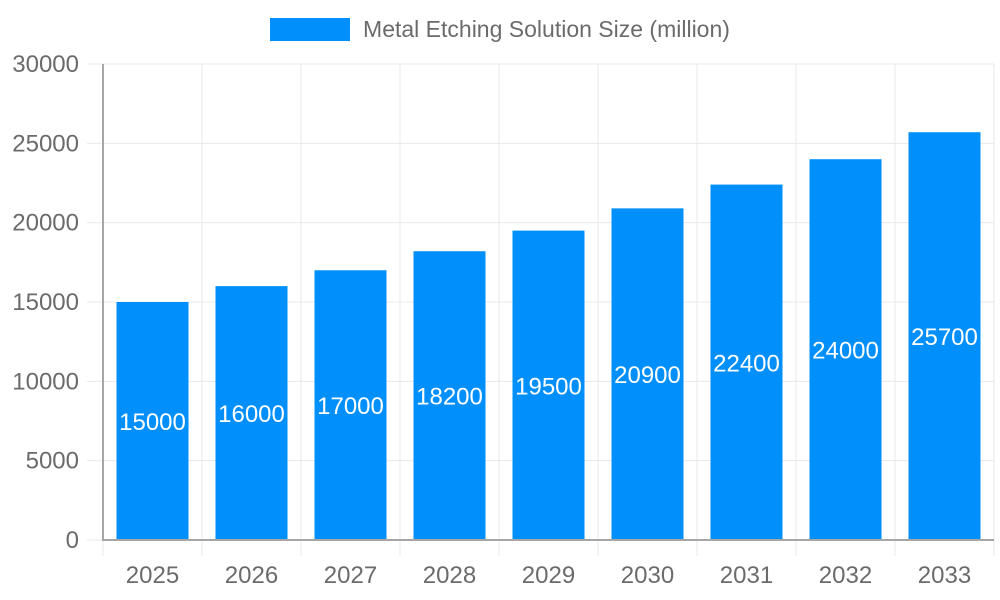 The image size is (1000, 600). I want to click on bar-value-label: 22400, so click(746, 363).